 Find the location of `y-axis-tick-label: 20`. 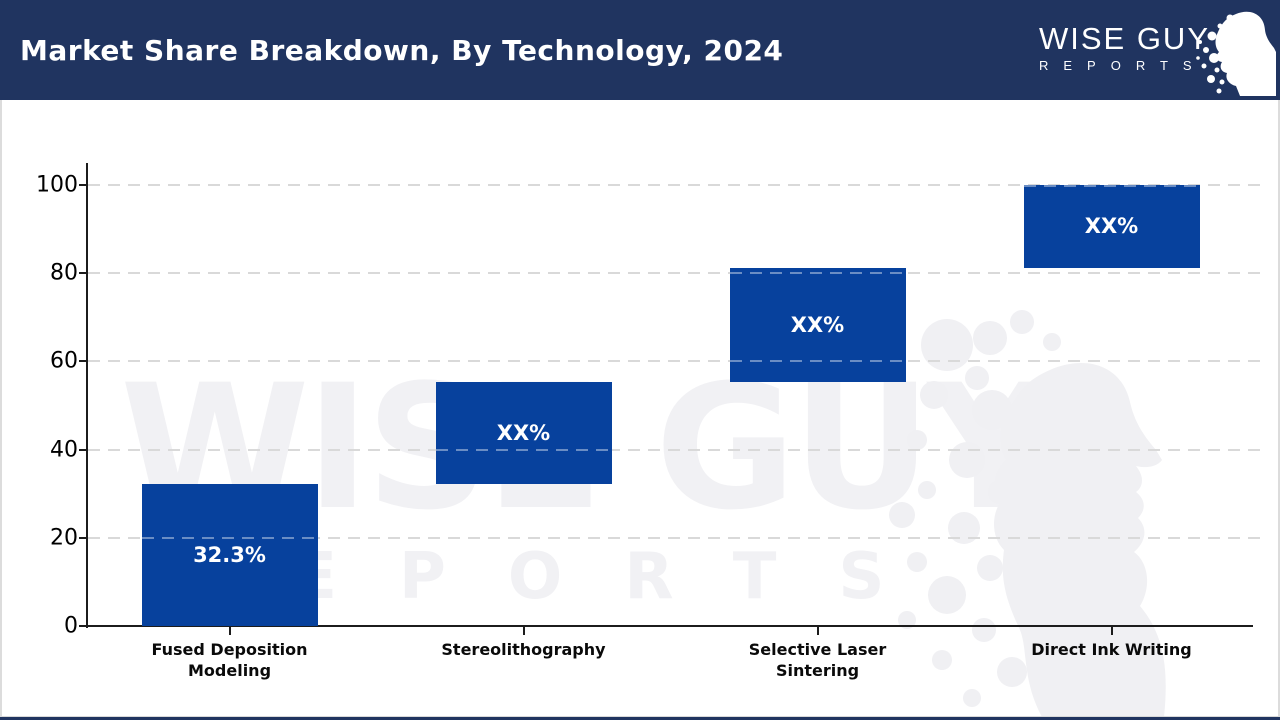

y-axis-tick-label: 20 is located at coordinates (64, 538).